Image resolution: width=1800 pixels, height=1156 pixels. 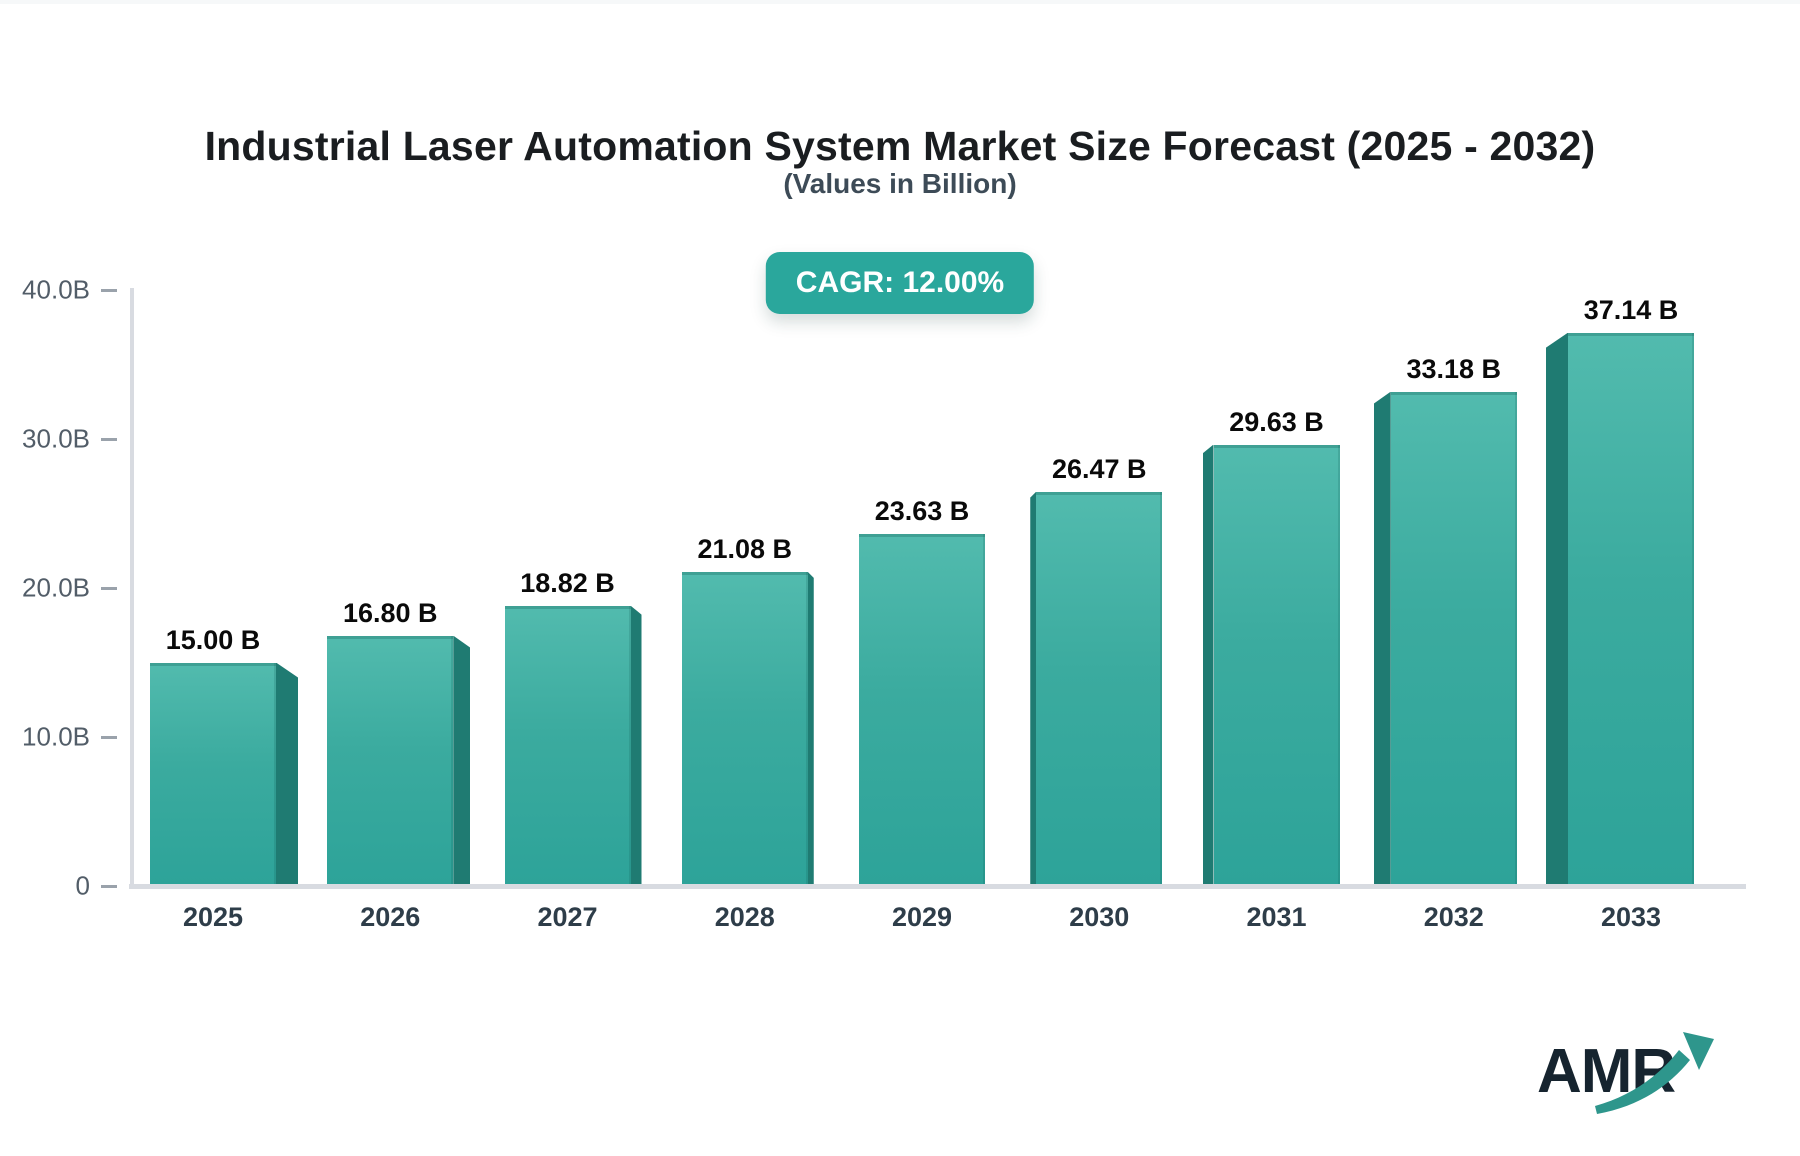 I want to click on x-axis-category-label: 2032, so click(x=1453, y=917).